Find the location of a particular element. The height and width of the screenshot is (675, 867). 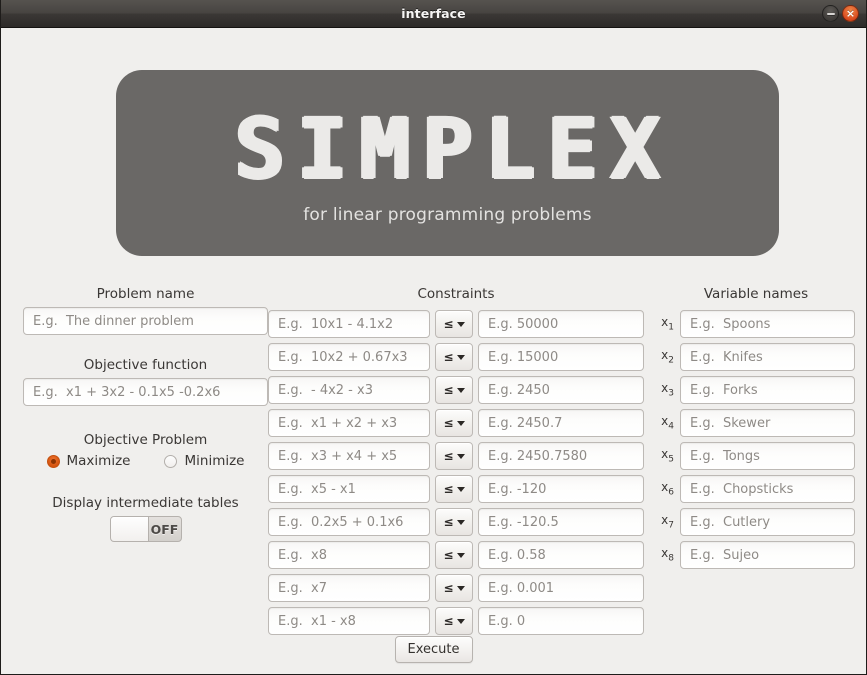

objective-function-input is located at coordinates (145, 392).